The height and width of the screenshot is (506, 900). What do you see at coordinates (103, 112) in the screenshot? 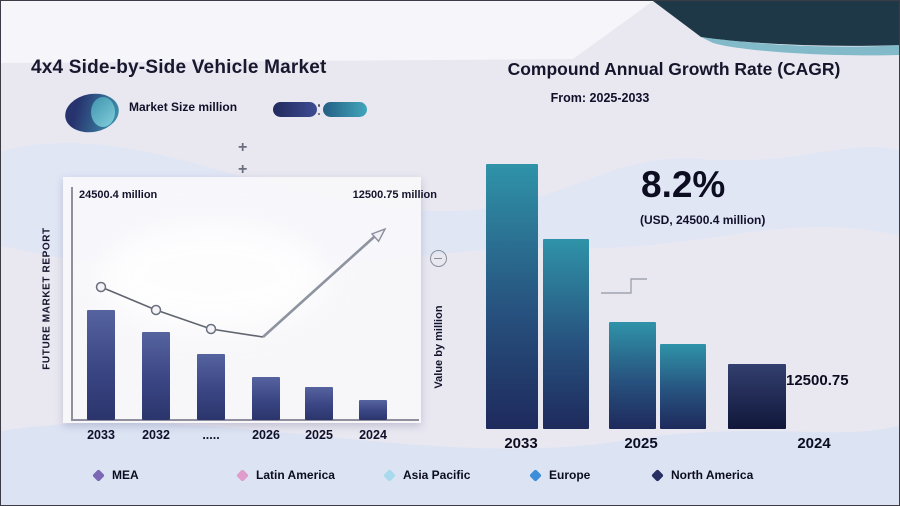
I see `cylinder-top-icon` at bounding box center [103, 112].